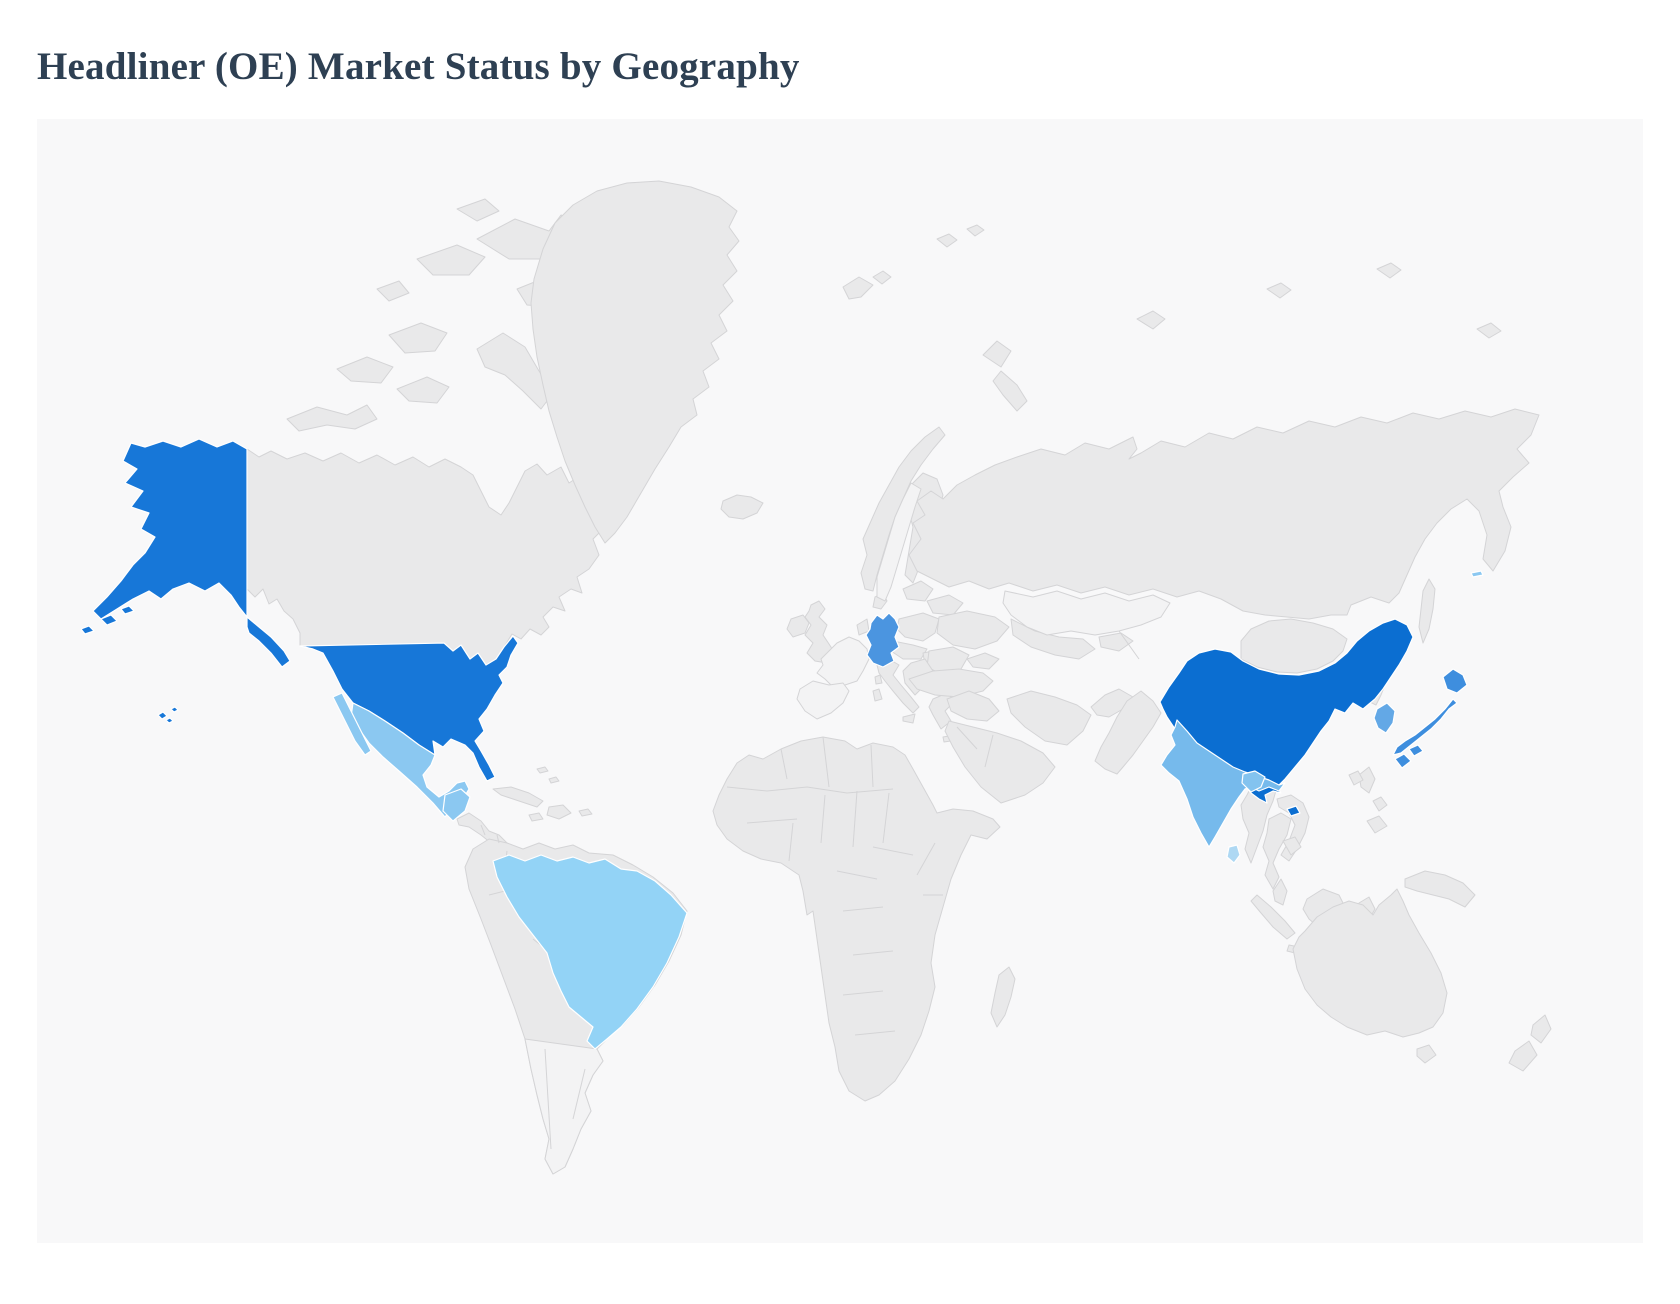 This screenshot has width=1680, height=1304. I want to click on region-sakhalin, so click(1427, 611).